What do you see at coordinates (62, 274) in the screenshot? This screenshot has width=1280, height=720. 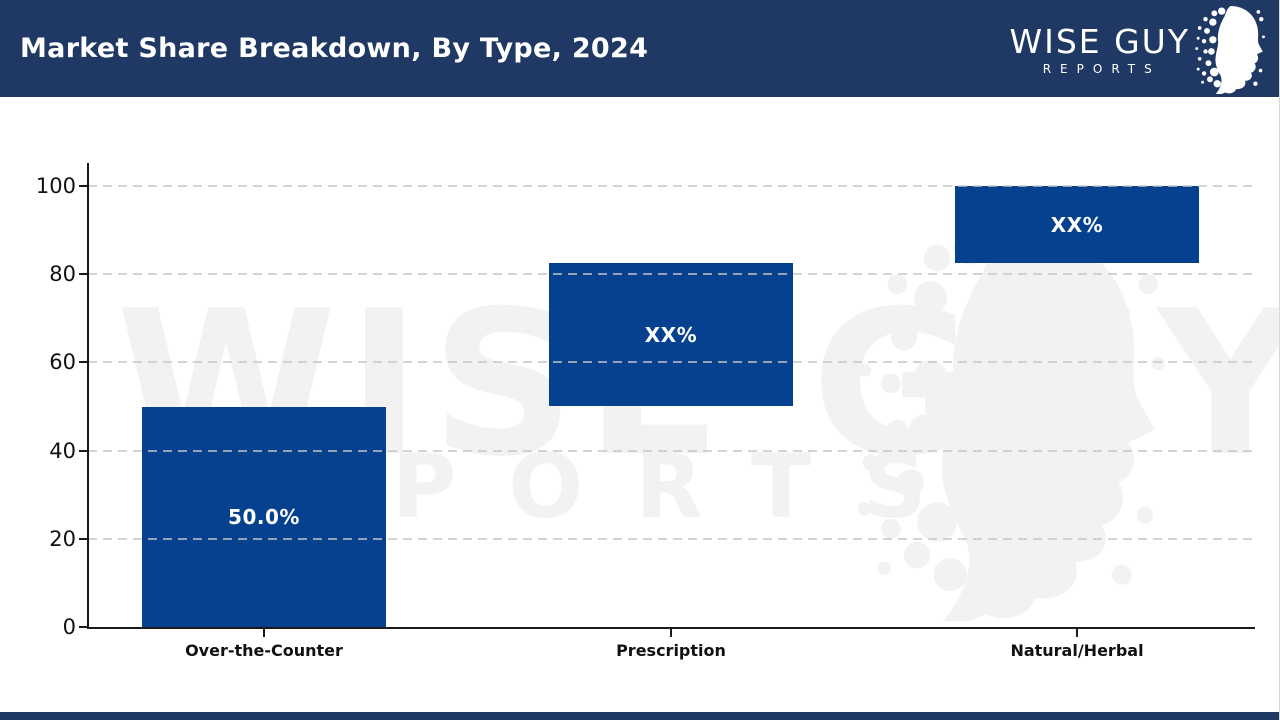 I see `y-tick-label: 80` at bounding box center [62, 274].